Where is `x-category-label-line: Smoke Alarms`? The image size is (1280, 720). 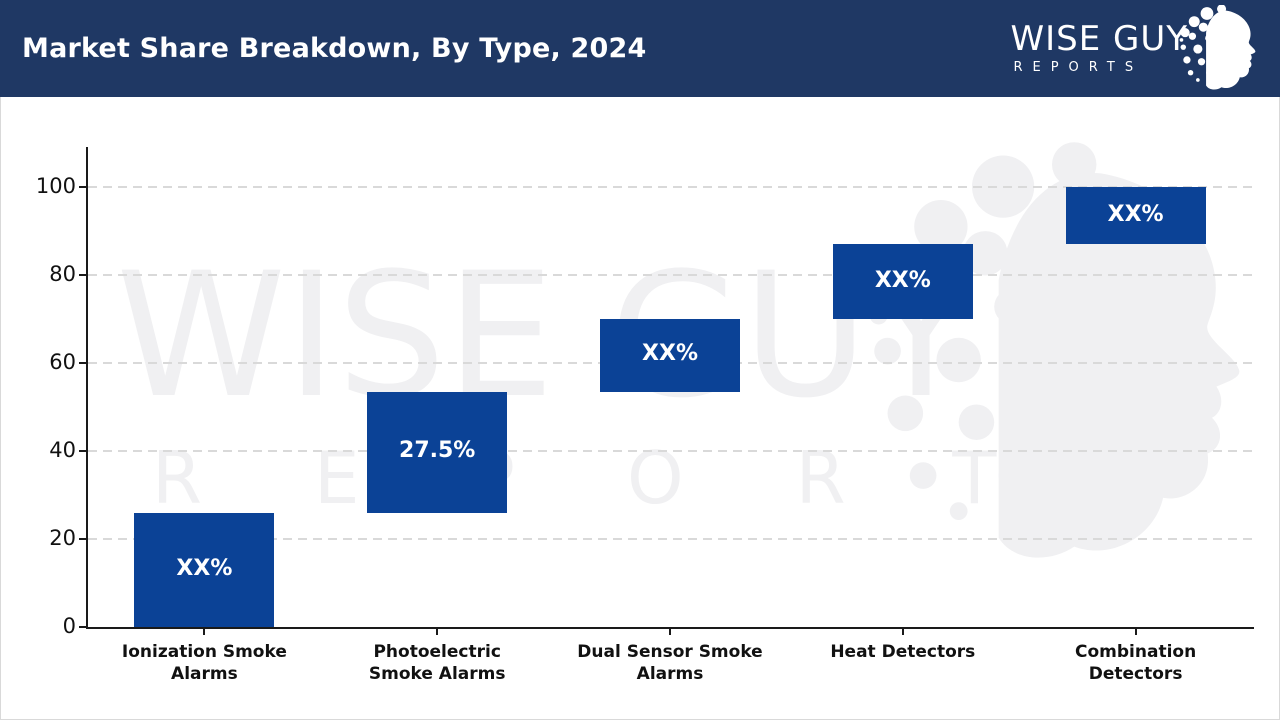 x-category-label-line: Smoke Alarms is located at coordinates (437, 674).